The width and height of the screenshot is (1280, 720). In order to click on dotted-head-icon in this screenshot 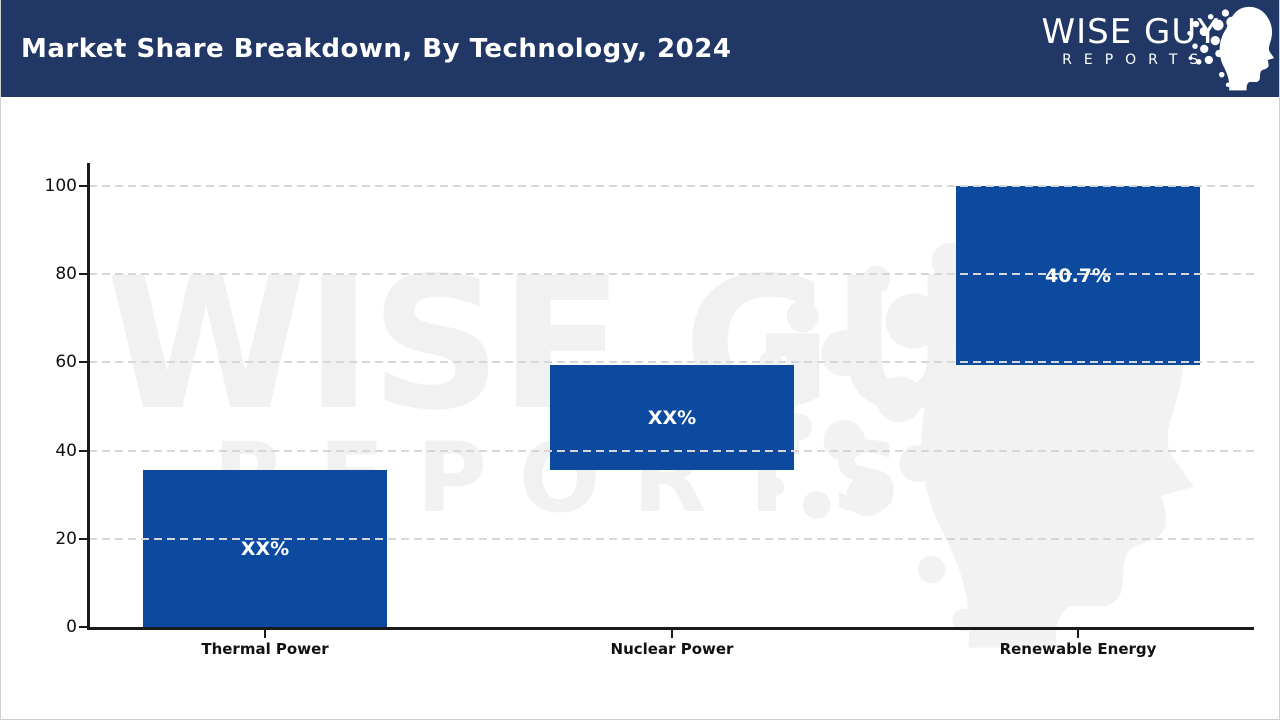, I will do `click(1231, 48)`.